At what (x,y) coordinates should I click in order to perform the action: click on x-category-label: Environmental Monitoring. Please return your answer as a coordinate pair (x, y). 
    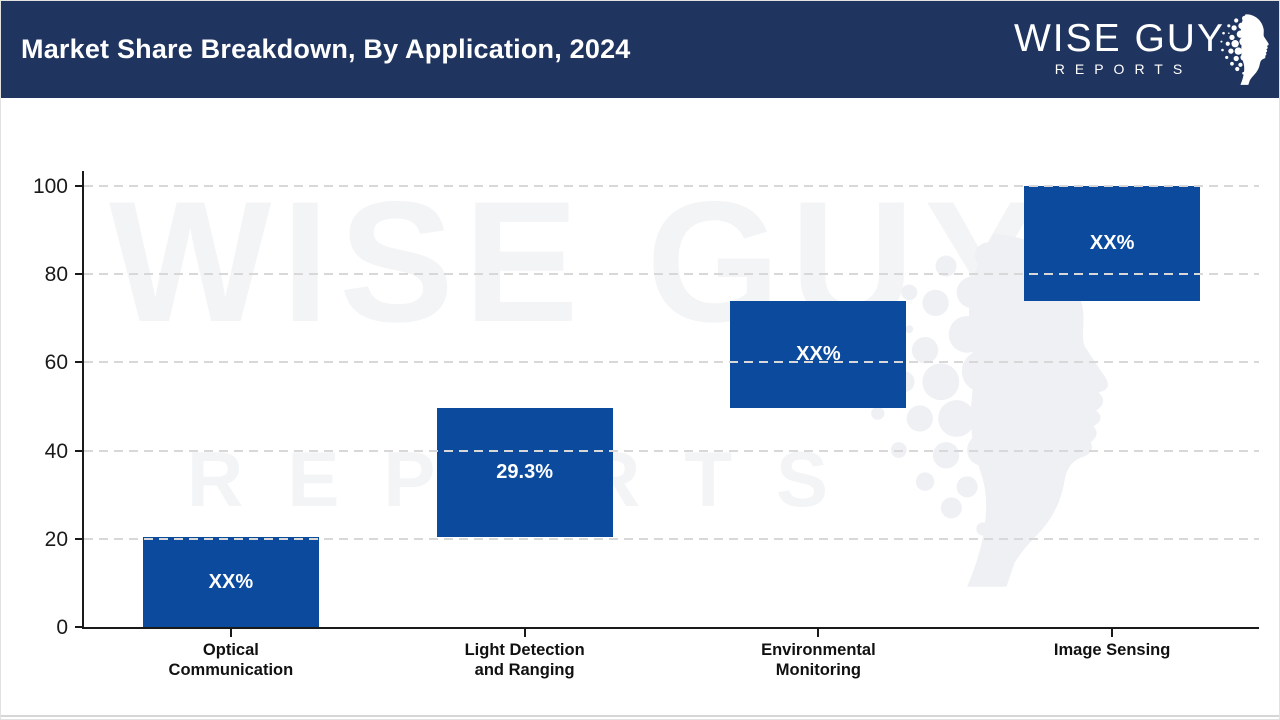
    Looking at the image, I should click on (818, 660).